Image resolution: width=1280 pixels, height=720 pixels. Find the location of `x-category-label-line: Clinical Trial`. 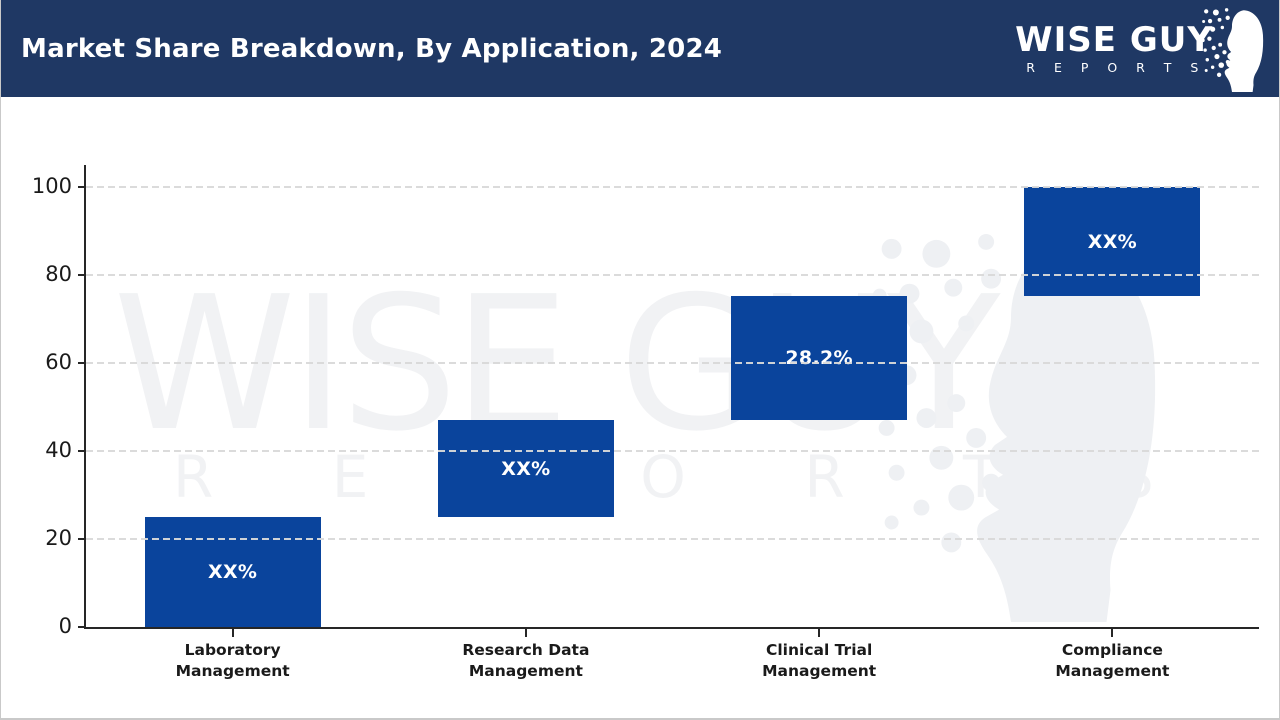

x-category-label-line: Clinical Trial is located at coordinates (819, 650).